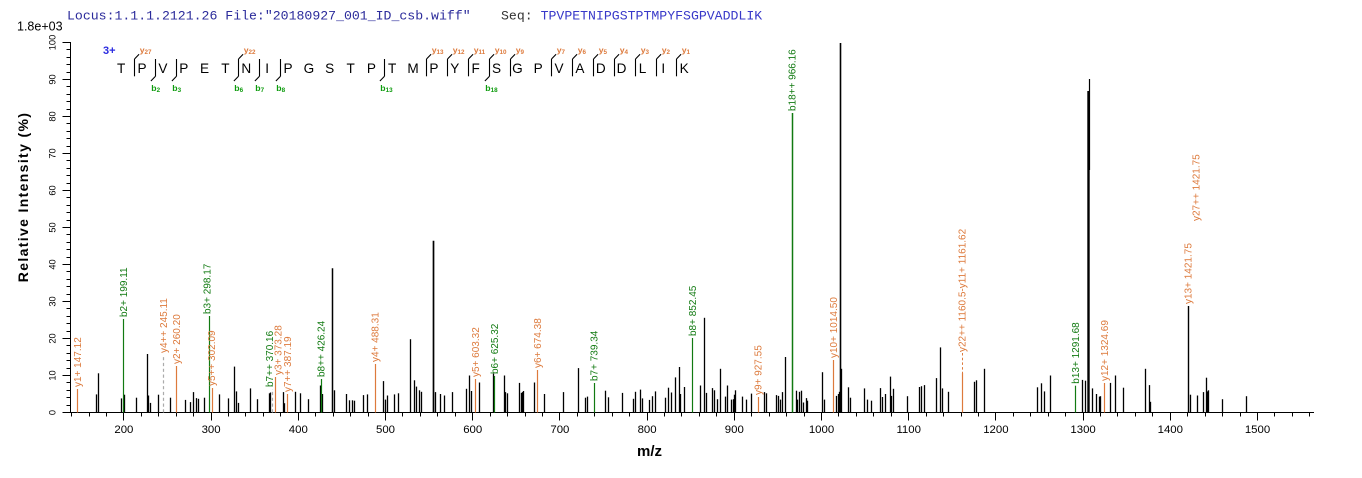 The image size is (1362, 478). I want to click on svg-text: 80, so click(53, 116).